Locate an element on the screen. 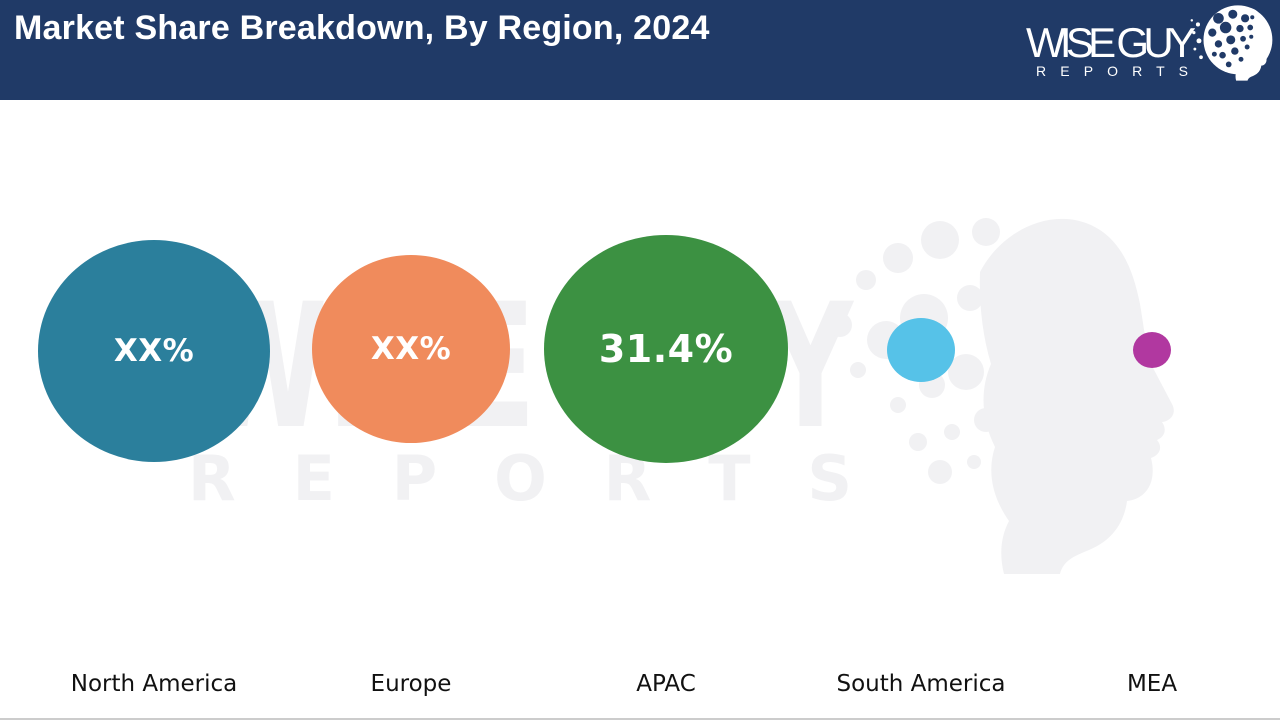  bubble-value-label: 31.4% is located at coordinates (666, 349).